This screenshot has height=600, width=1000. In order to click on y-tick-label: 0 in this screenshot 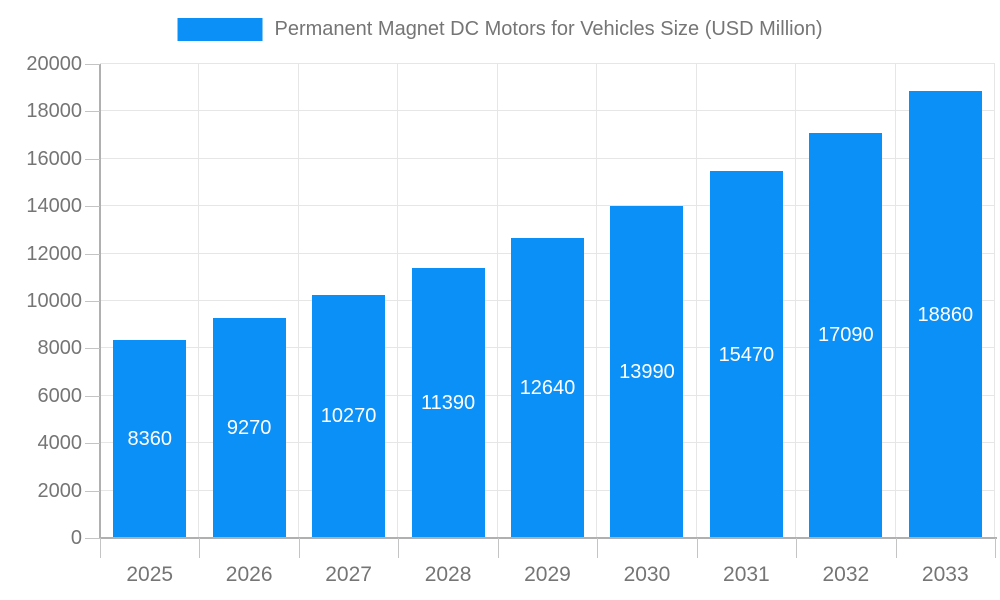, I will do `click(76, 538)`.